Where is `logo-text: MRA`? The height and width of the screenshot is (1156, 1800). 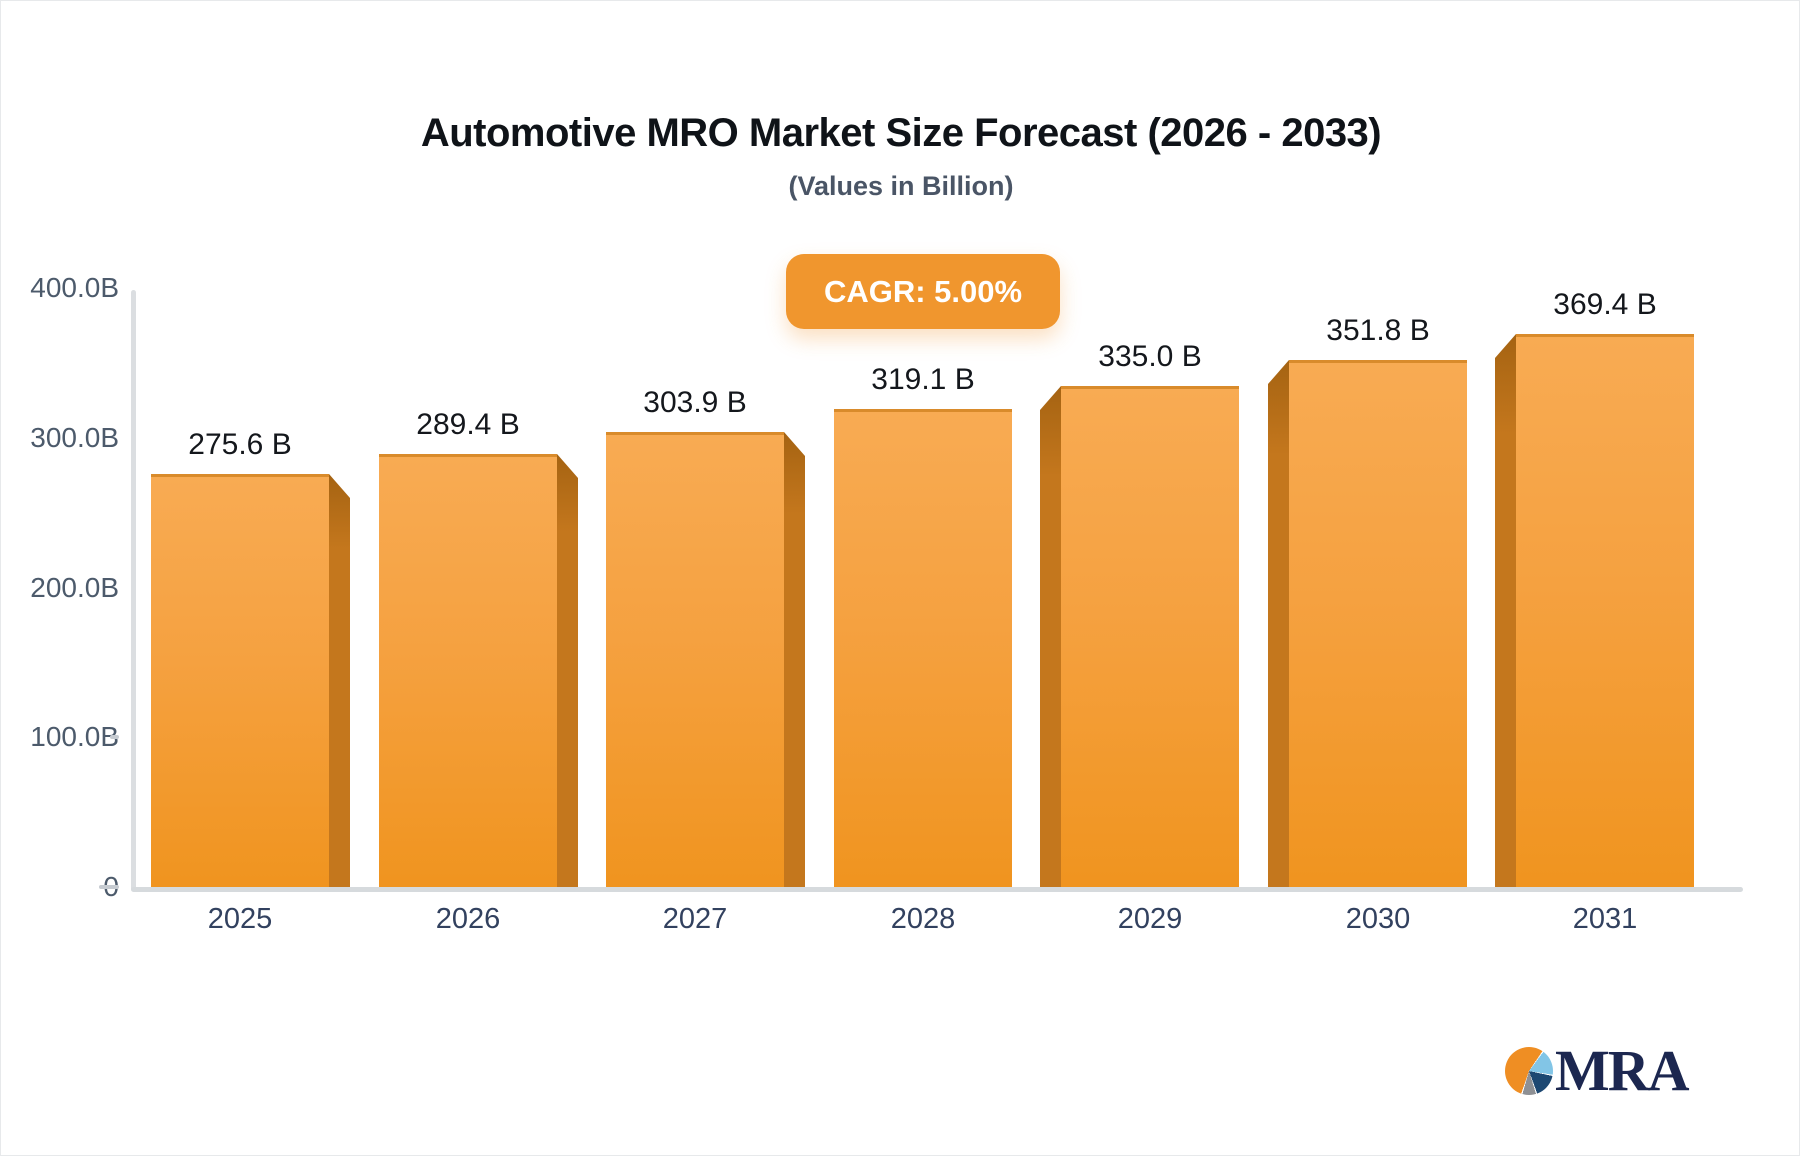 logo-text: MRA is located at coordinates (1622, 1070).